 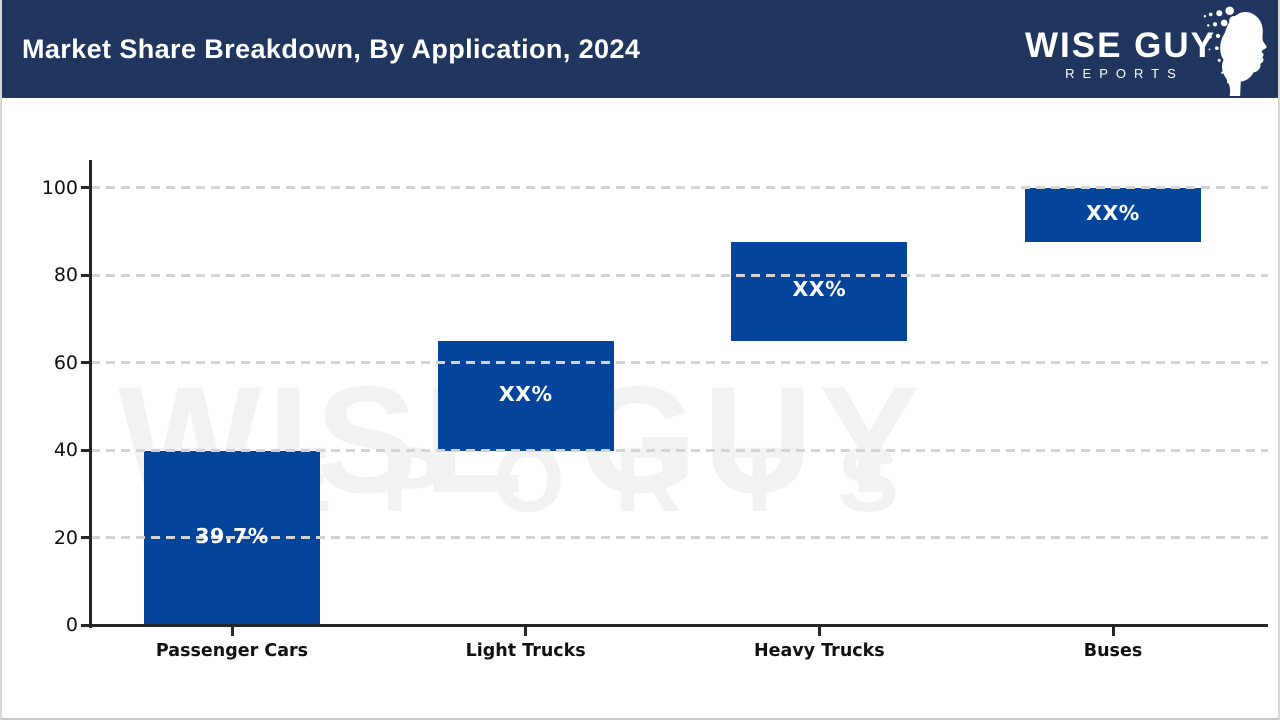 What do you see at coordinates (1235, 51) in the screenshot?
I see `dotted-head-icon` at bounding box center [1235, 51].